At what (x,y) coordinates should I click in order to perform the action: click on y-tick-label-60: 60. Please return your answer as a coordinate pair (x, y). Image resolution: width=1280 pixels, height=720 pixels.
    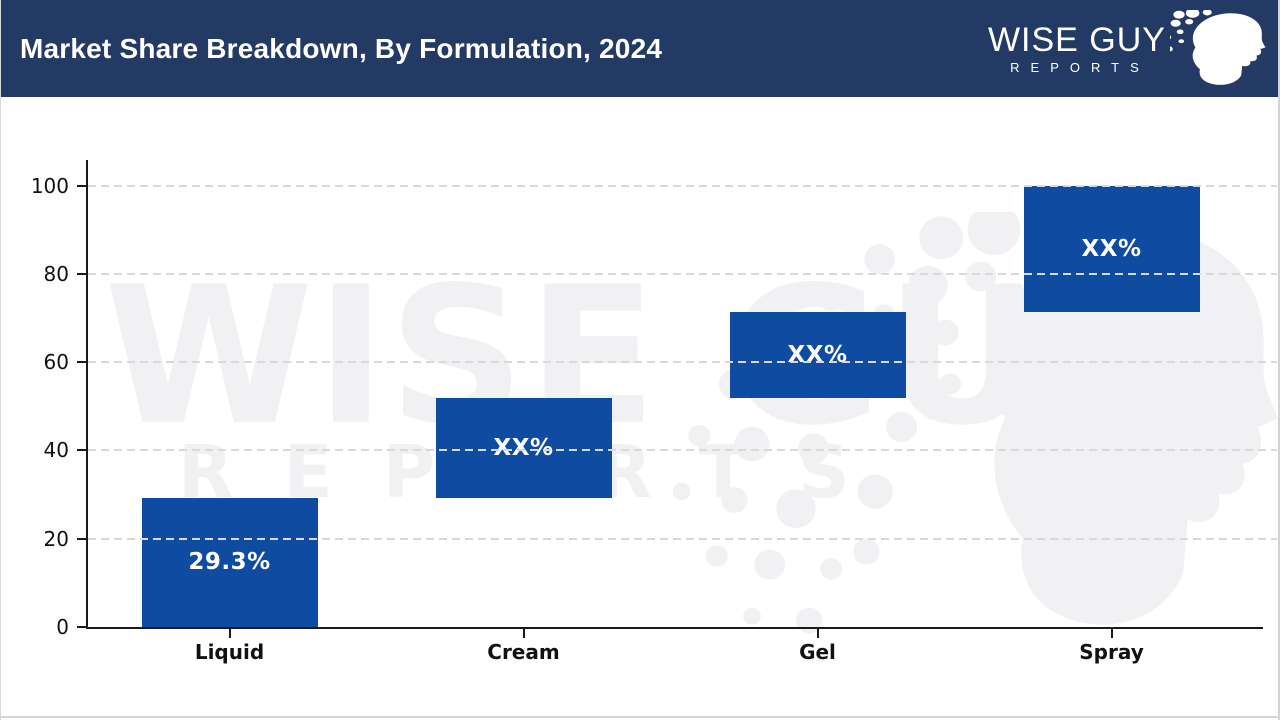
    Looking at the image, I should click on (56, 362).